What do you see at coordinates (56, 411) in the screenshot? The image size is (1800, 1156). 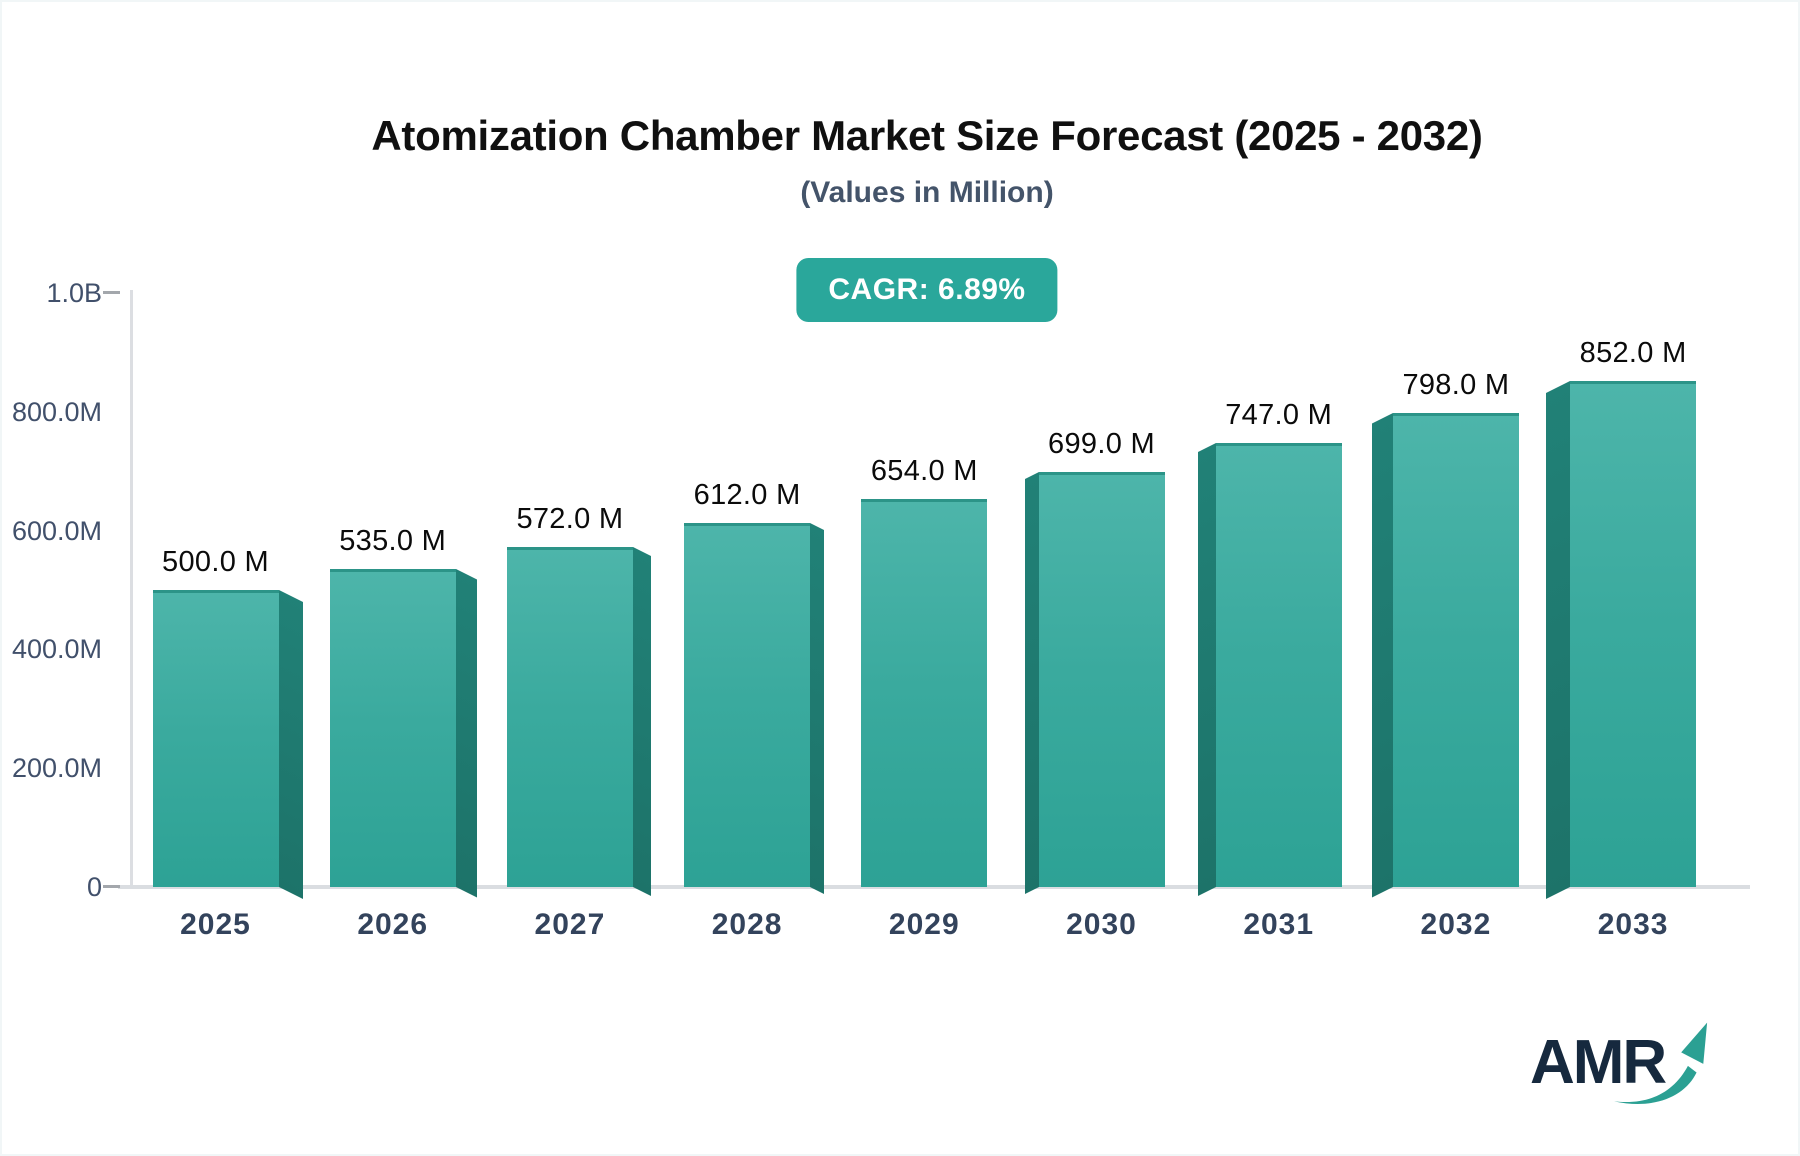 I see `y-axis-label-800.0M: 800.0M` at bounding box center [56, 411].